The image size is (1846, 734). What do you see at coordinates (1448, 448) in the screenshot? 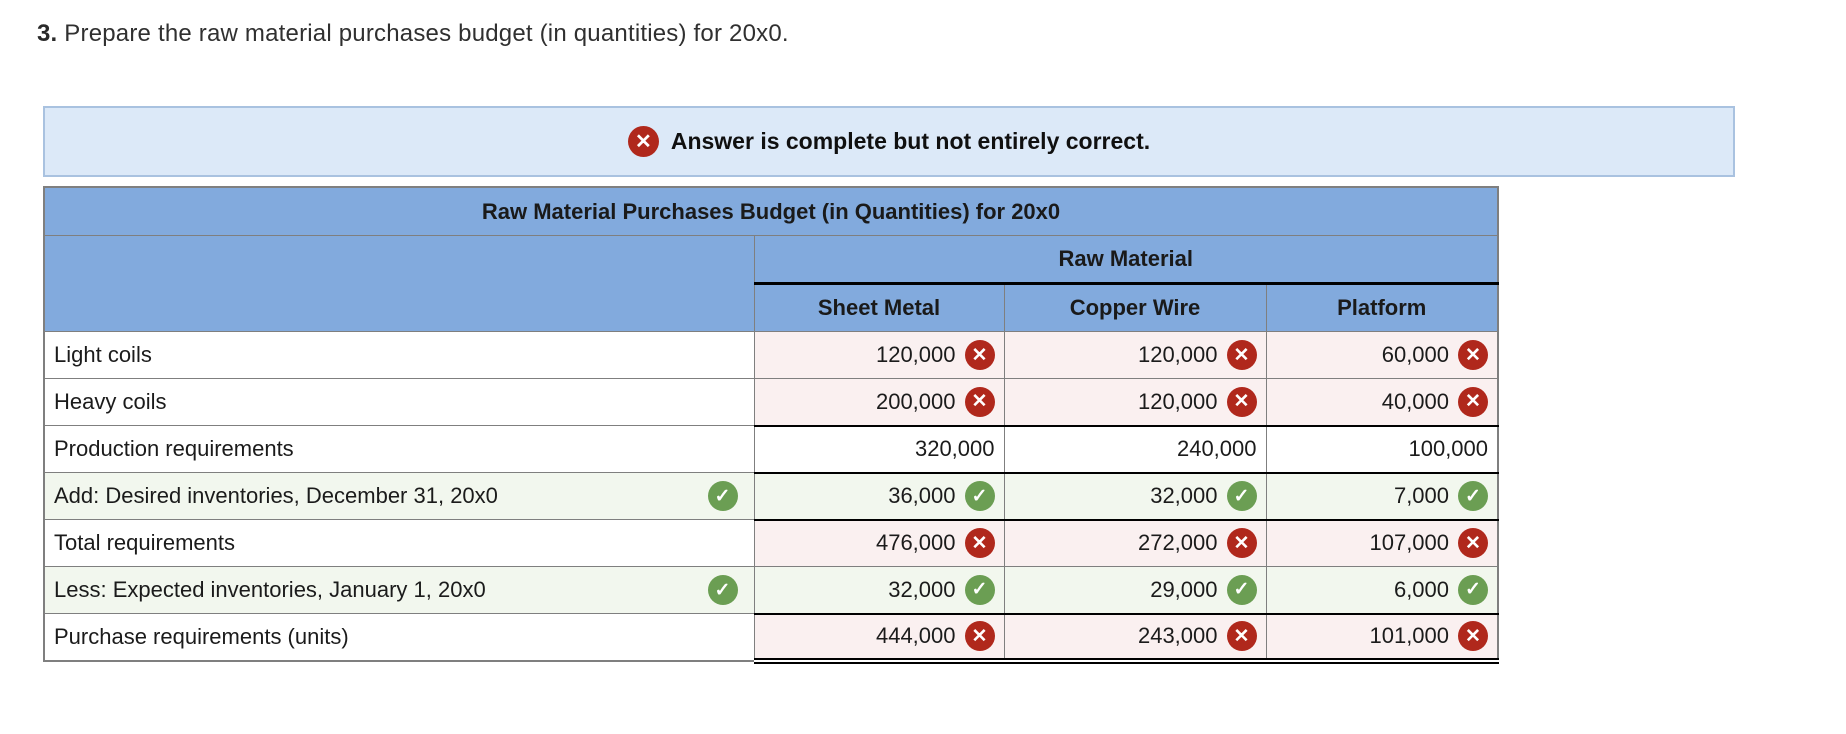
I see `cell-value: 100,000` at bounding box center [1448, 448].